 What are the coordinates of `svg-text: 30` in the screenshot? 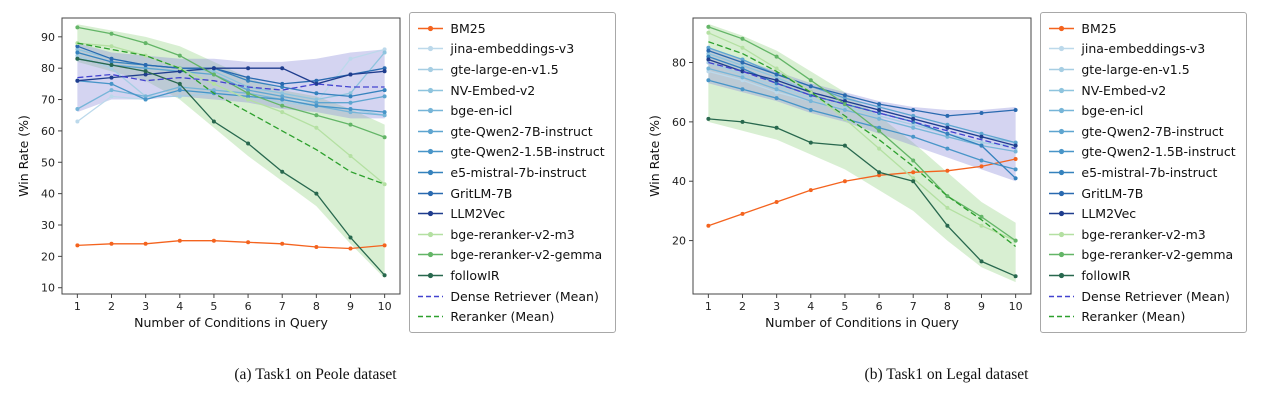 It's located at (48, 225).